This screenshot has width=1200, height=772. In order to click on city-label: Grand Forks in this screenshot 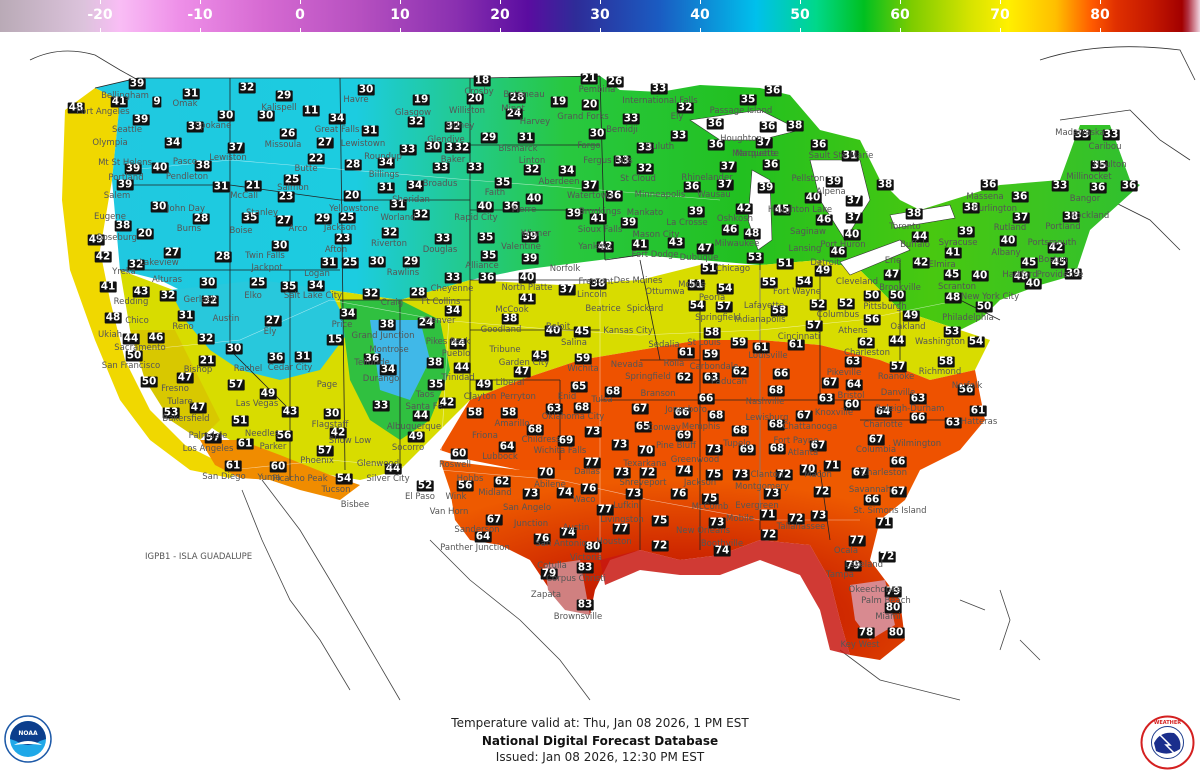, I will do `click(583, 117)`.